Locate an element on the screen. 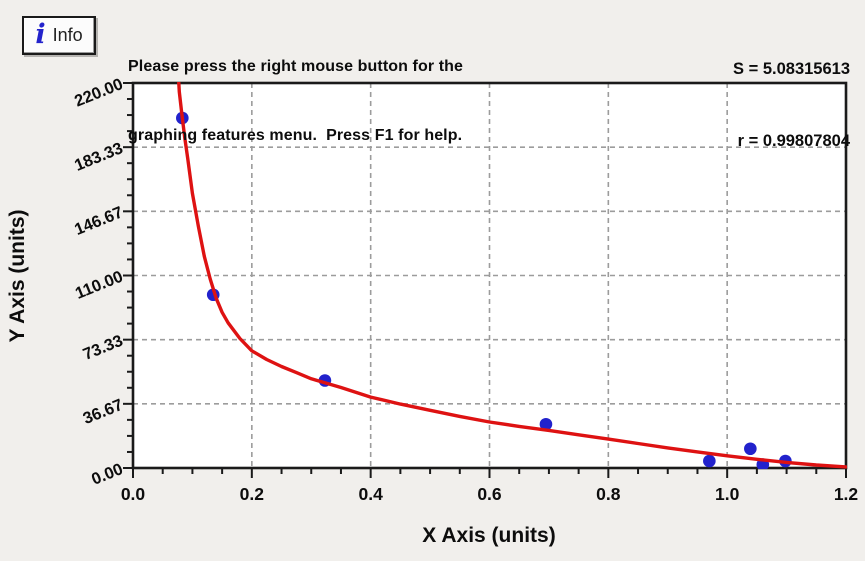  y-tick-label: 183.33 is located at coordinates (99, 157).